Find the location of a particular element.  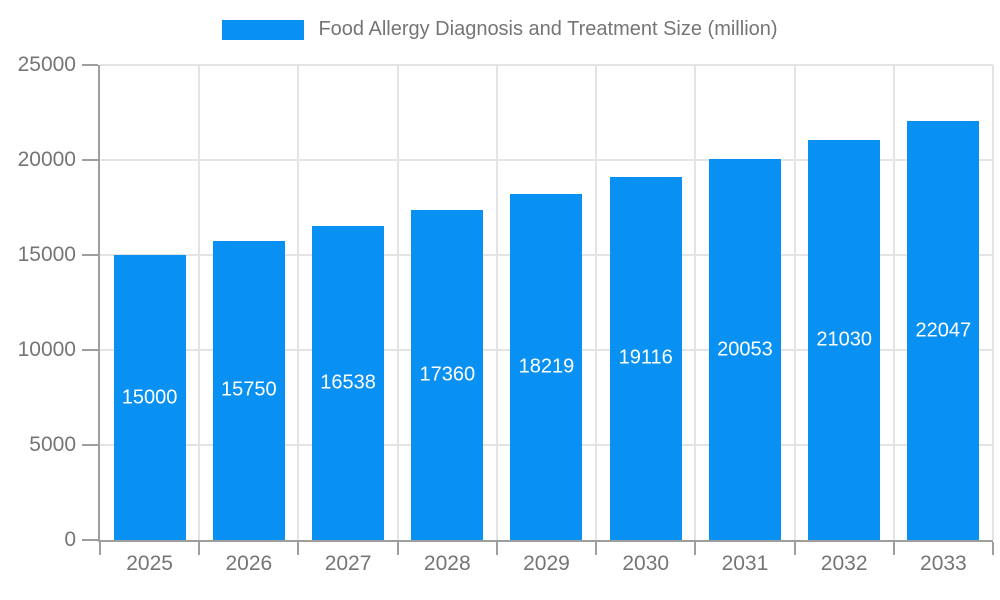

bar-value-label-2031: 20053 is located at coordinates (745, 349).